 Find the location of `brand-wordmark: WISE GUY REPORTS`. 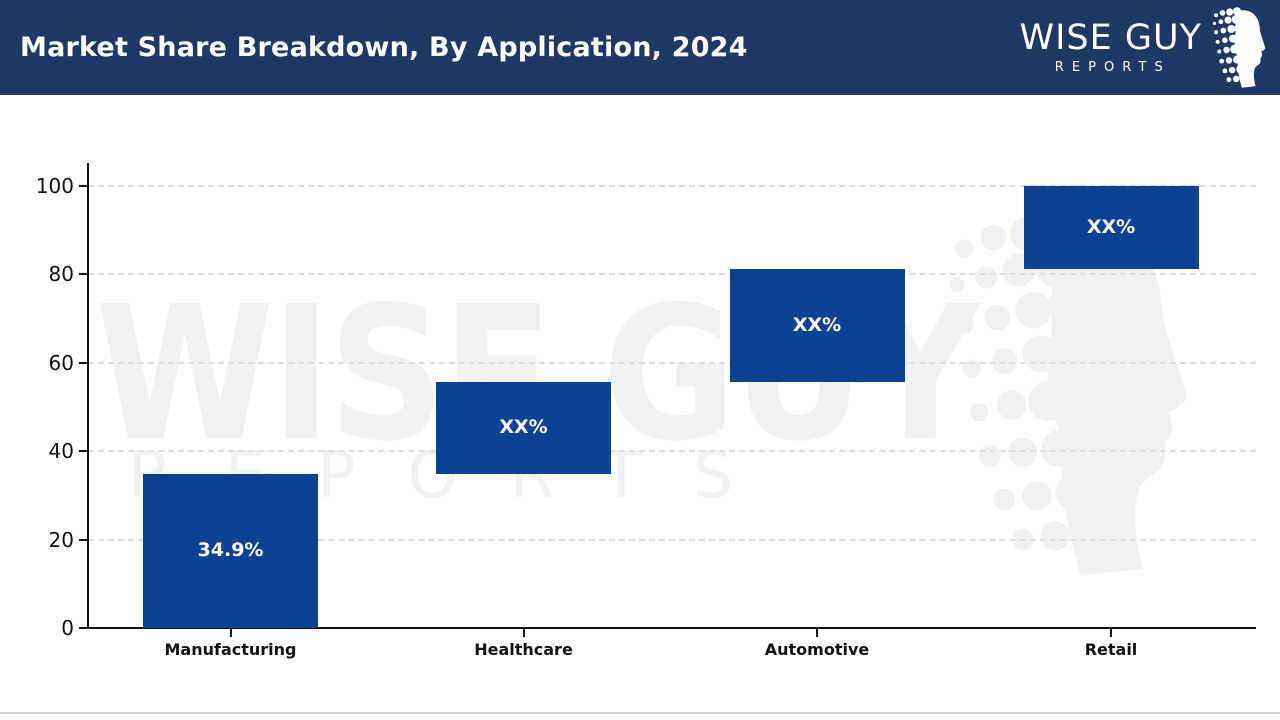

brand-wordmark: WISE GUY REPORTS is located at coordinates (1110, 46).